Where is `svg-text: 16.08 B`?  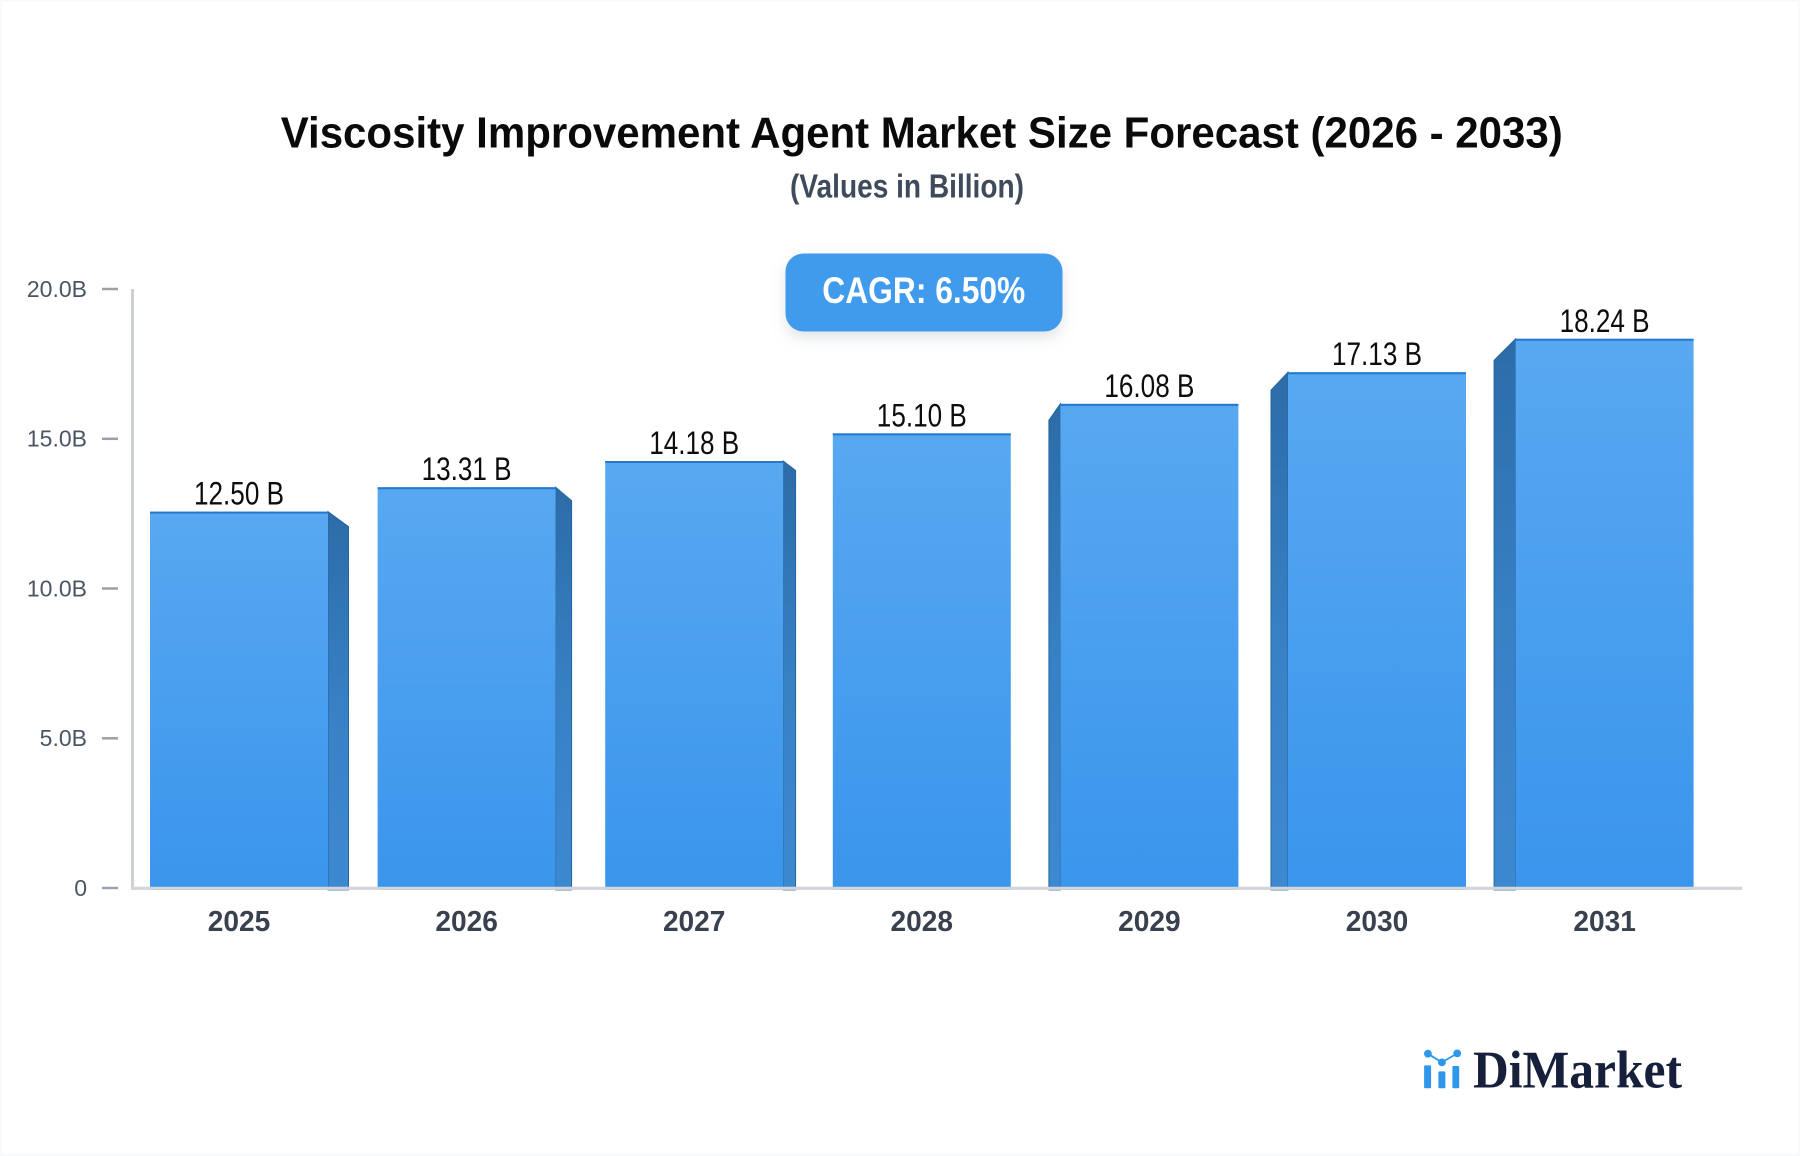
svg-text: 16.08 B is located at coordinates (1149, 386).